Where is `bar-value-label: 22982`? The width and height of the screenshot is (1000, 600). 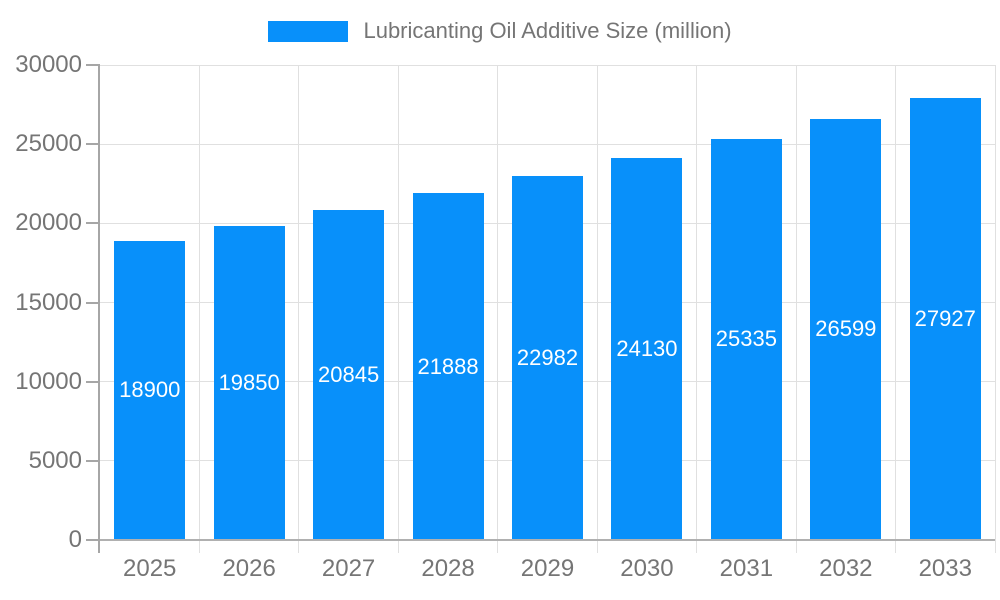
bar-value-label: 22982 is located at coordinates (547, 358).